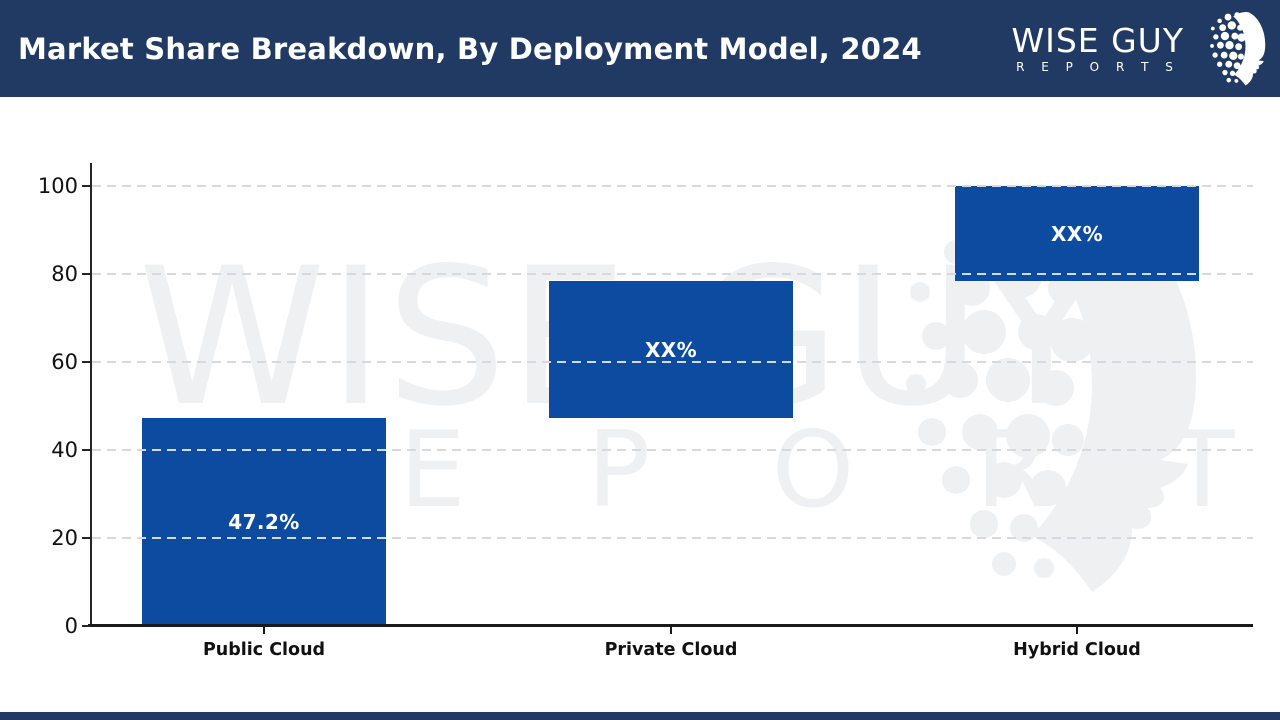  What do you see at coordinates (64, 450) in the screenshot?
I see `y-tick-label: 40` at bounding box center [64, 450].